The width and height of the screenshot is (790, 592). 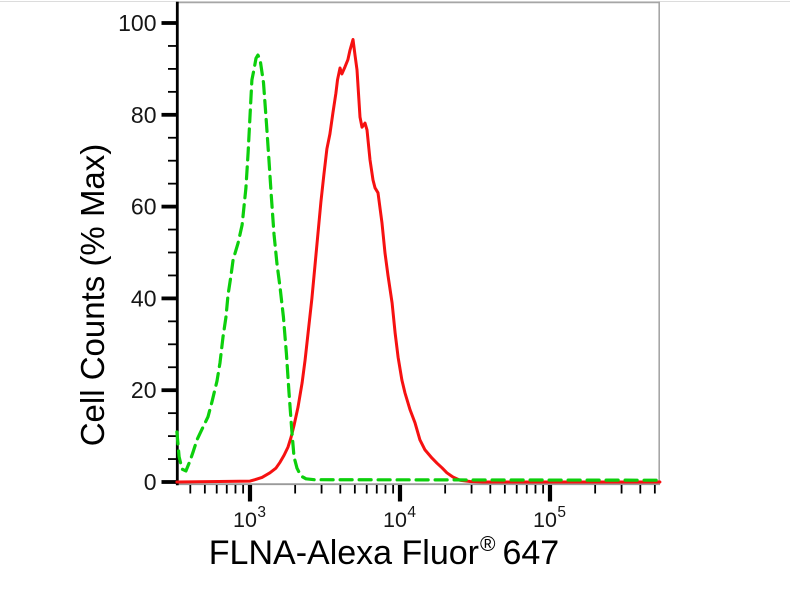 I want to click on x-axis-title-text: FLNA-Alexa Fluor, so click(x=343, y=553).